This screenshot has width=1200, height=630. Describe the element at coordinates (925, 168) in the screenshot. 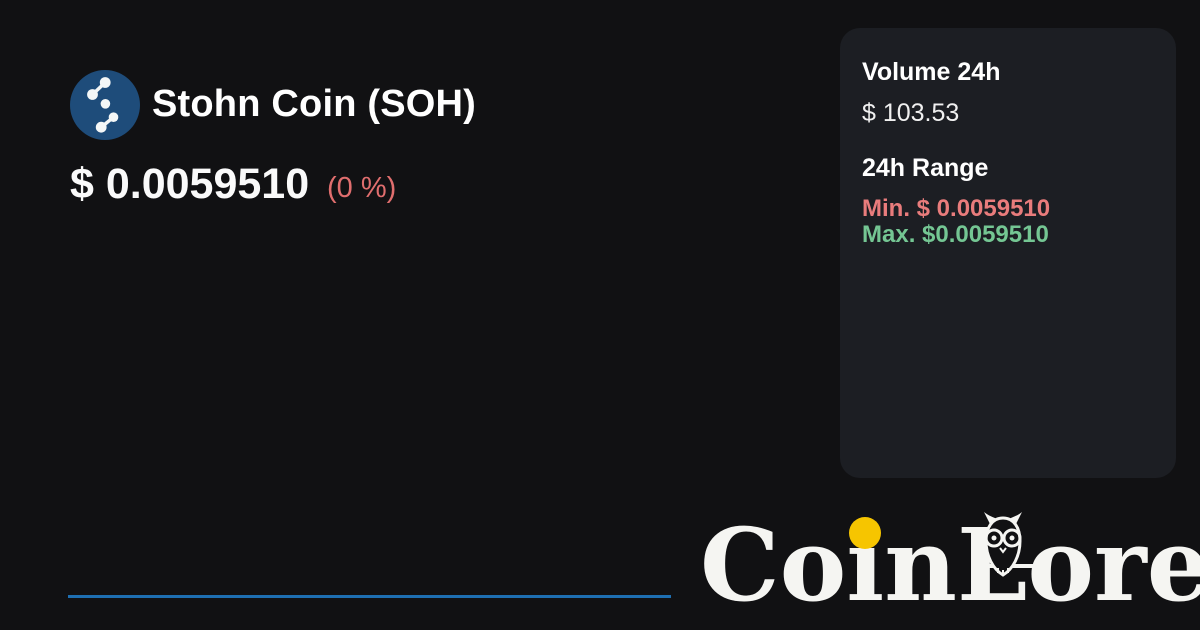

I see `range-24h-label: 24h Range` at that location.